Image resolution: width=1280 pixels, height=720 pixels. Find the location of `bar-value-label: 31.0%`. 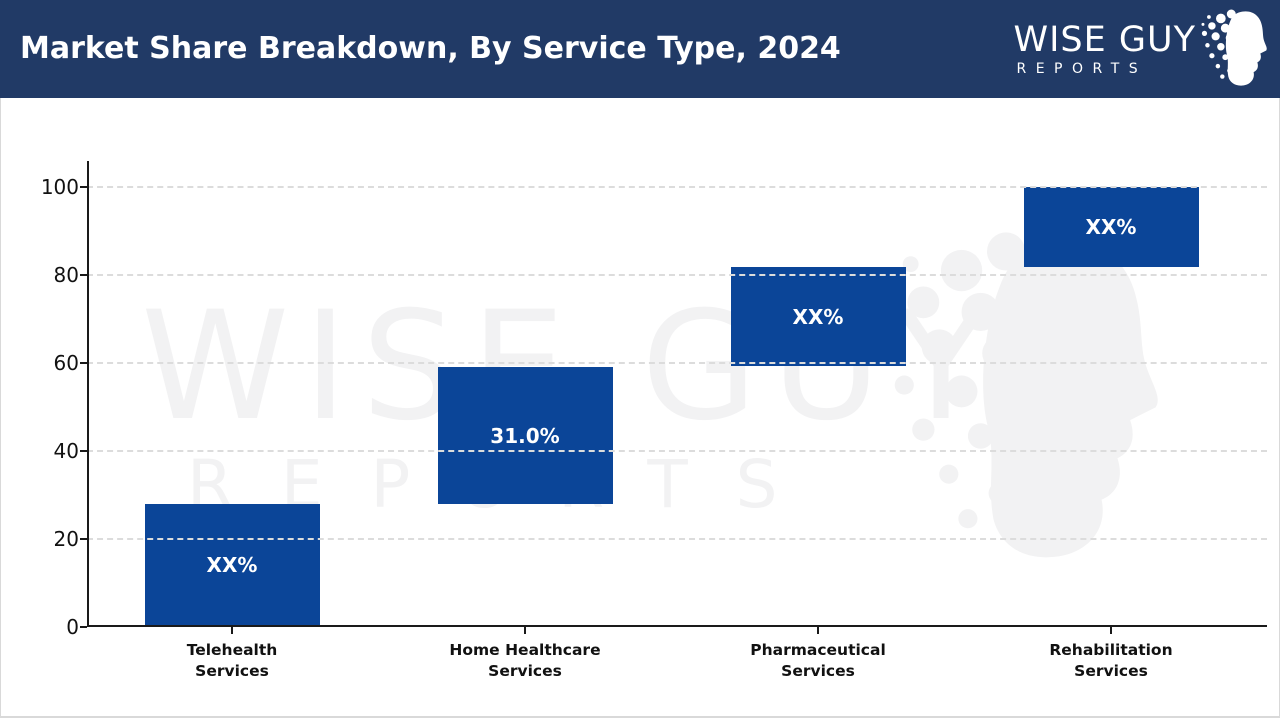

bar-value-label: 31.0% is located at coordinates (525, 435).